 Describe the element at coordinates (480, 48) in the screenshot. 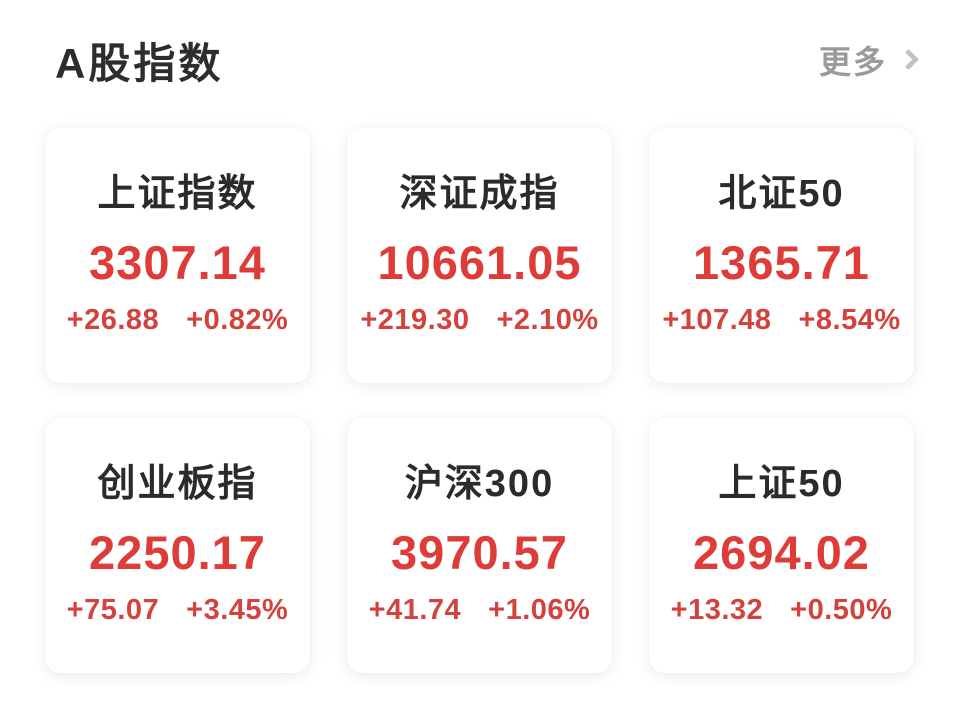

I see `panel-header: A股指数 更多` at that location.